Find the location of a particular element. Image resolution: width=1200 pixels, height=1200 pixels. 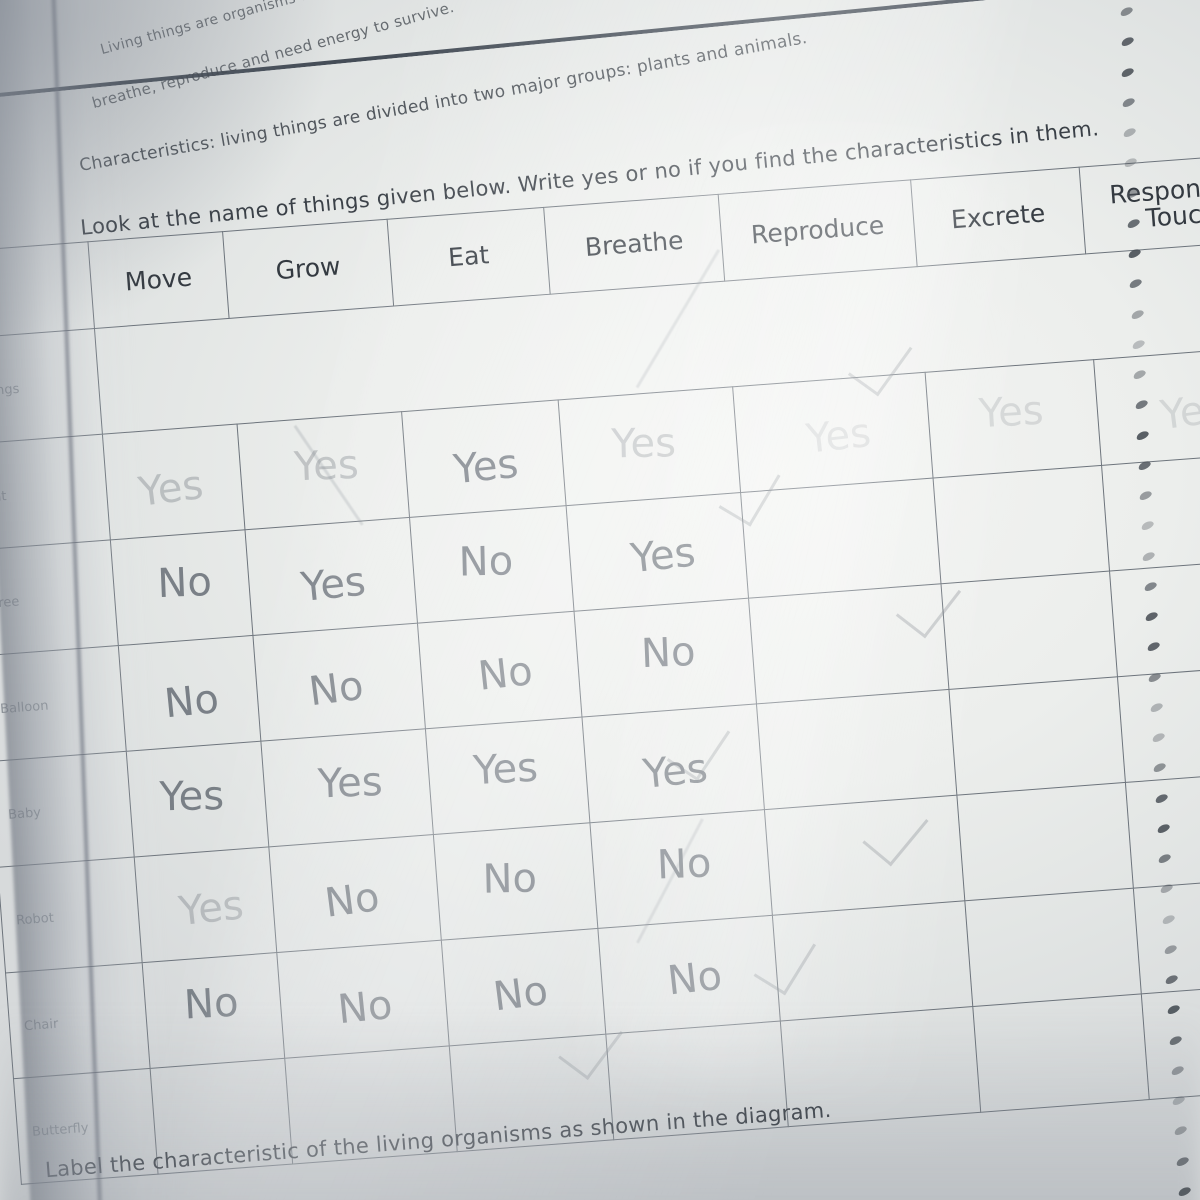

cell-cat-excrete: Yes is located at coordinates (1013, 419).